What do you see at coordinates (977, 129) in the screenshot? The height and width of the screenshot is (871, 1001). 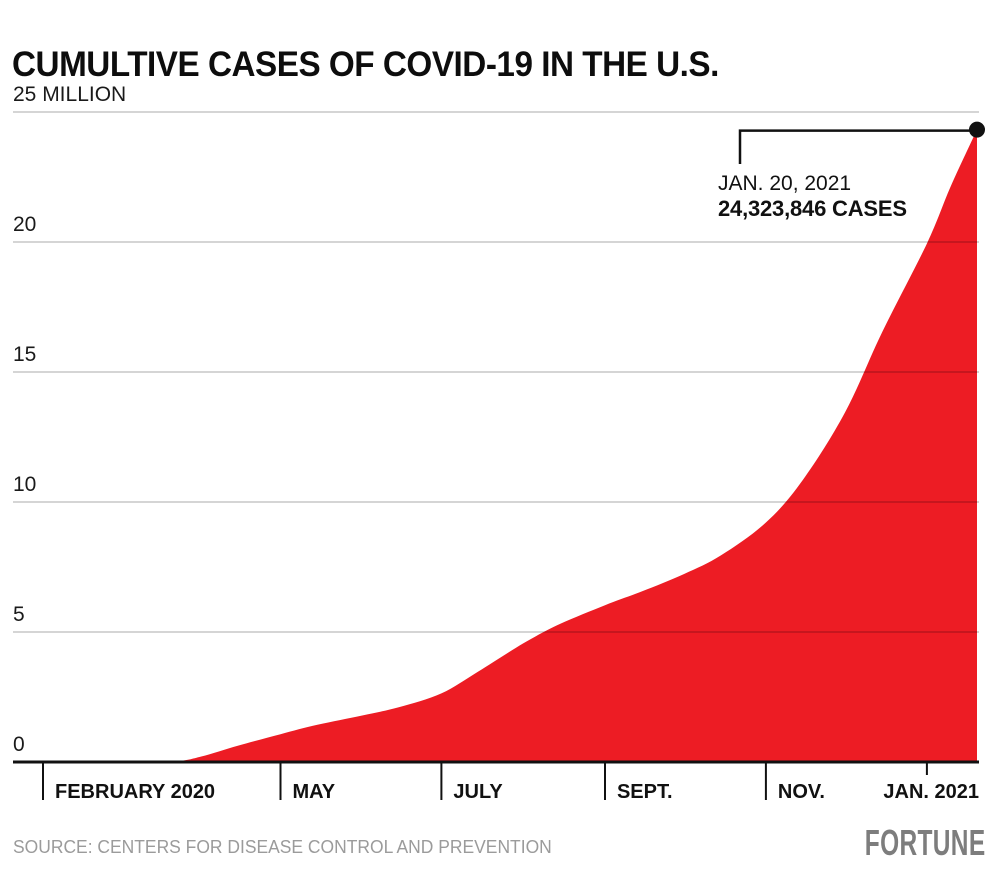 I see `data-point-dot` at bounding box center [977, 129].